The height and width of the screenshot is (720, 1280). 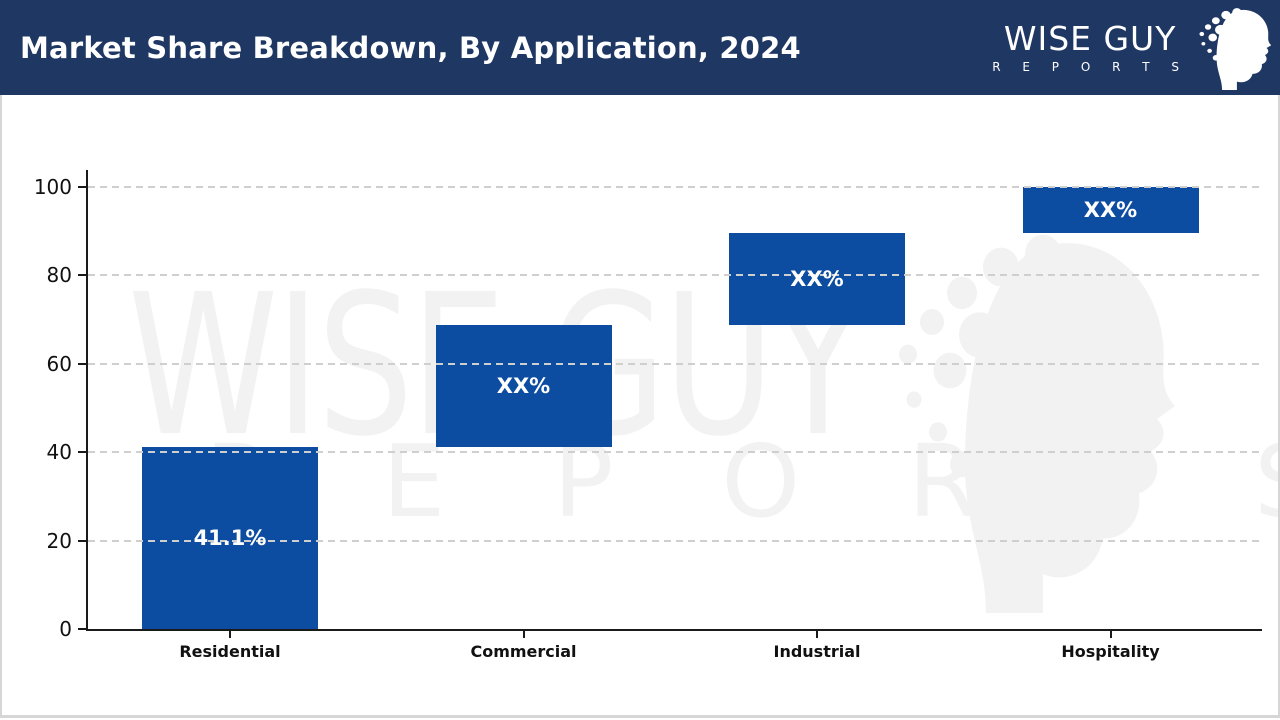 What do you see at coordinates (230, 634) in the screenshot?
I see `x-tick-mark-residential` at bounding box center [230, 634].